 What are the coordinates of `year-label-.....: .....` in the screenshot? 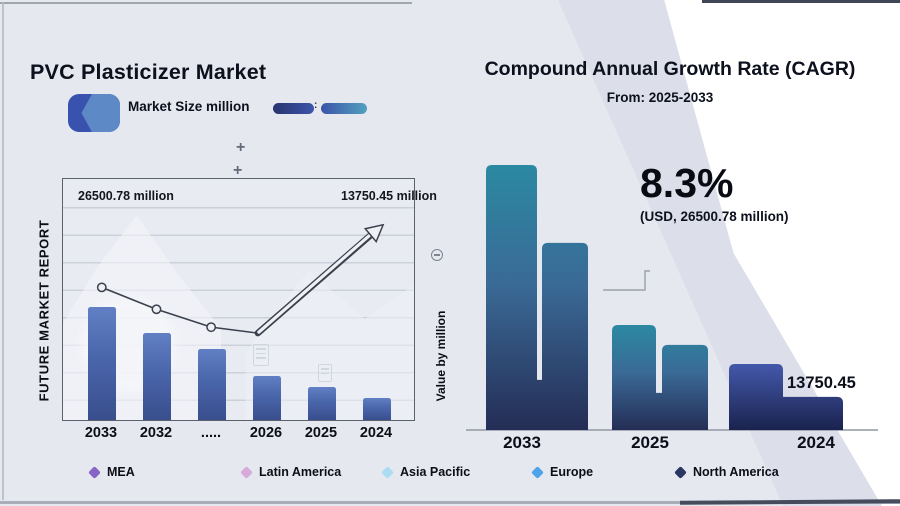 It's located at (211, 433).